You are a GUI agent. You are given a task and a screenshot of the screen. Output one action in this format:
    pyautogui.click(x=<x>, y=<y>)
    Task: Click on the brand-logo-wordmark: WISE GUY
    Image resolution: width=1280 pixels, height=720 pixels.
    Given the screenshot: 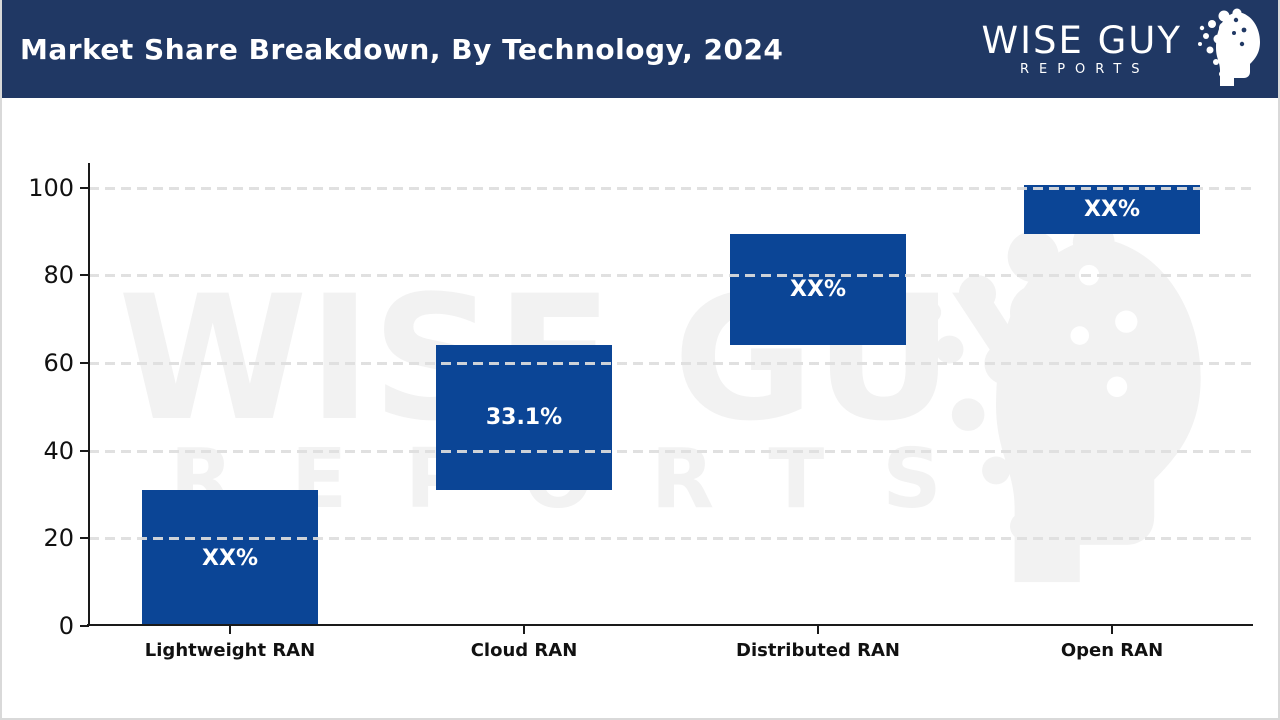 What is the action you would take?
    pyautogui.click(x=1081, y=40)
    